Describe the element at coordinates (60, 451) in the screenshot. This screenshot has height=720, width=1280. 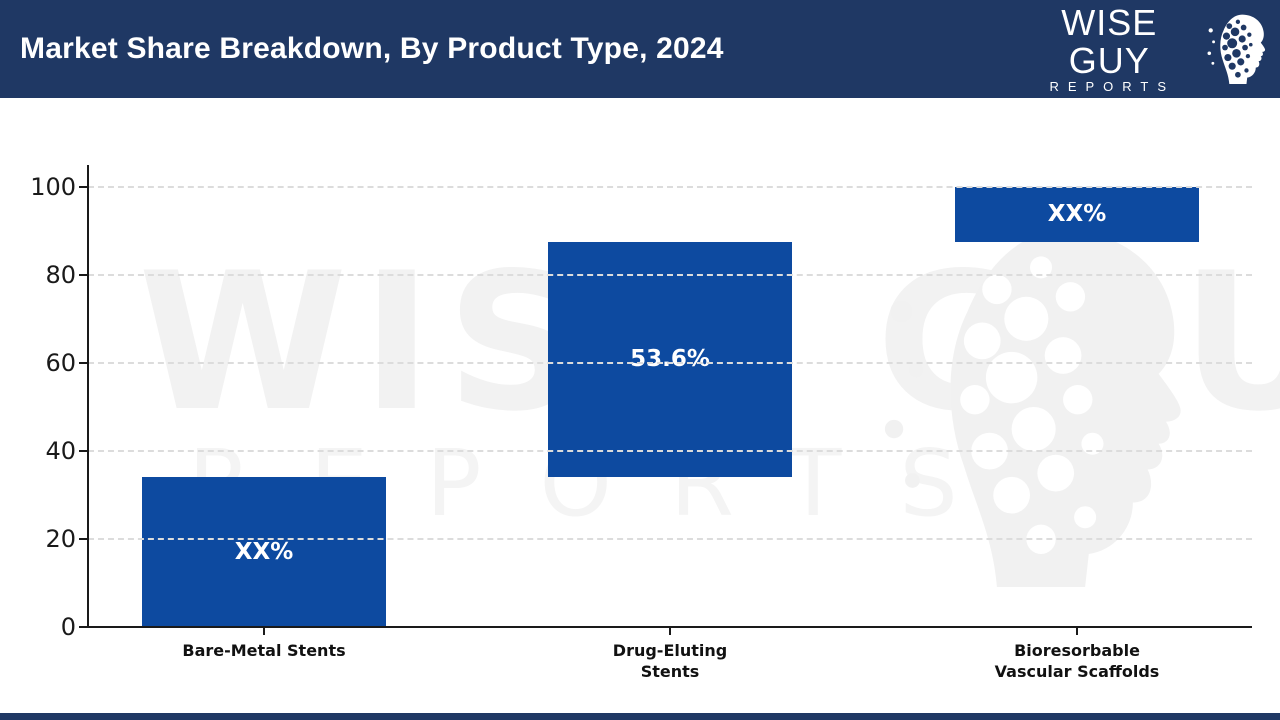
I see `y-tick-label-40: 40` at that location.